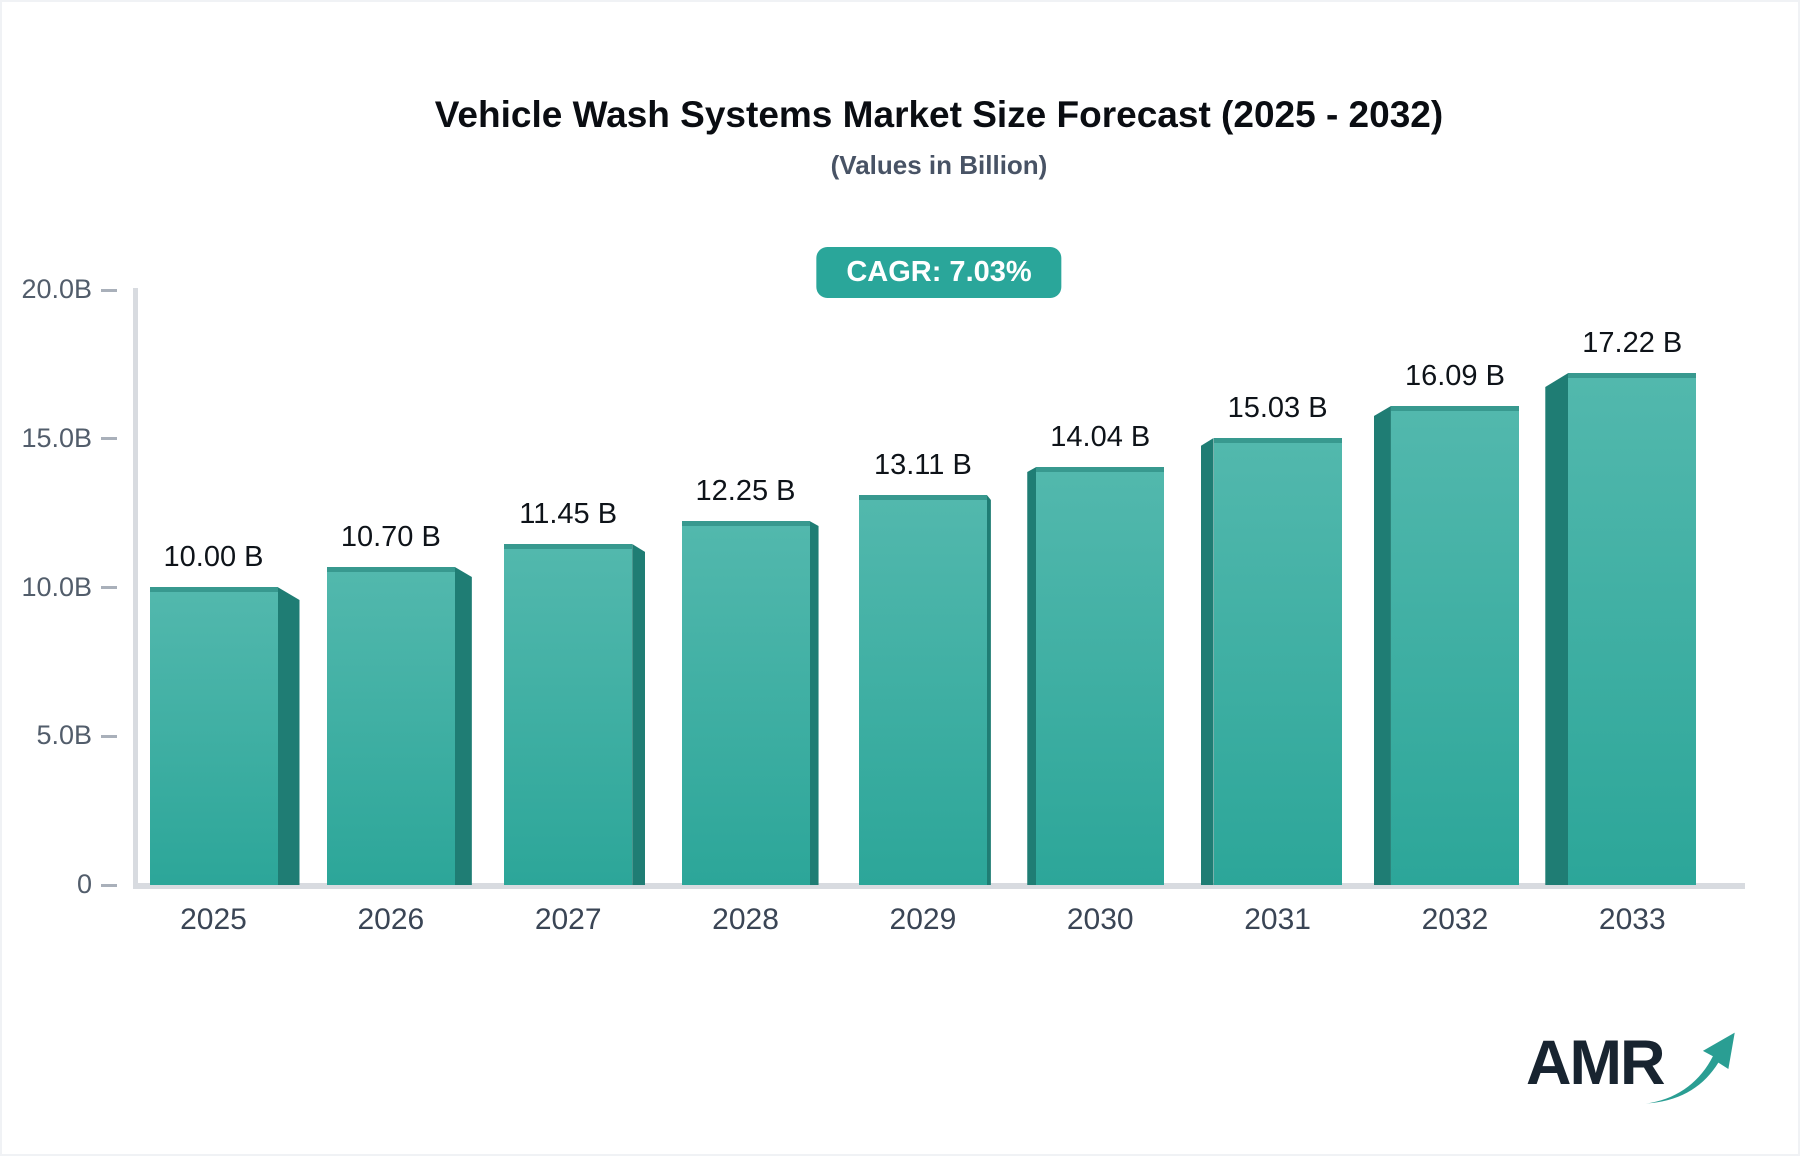 The height and width of the screenshot is (1156, 1800). Describe the element at coordinates (1100, 919) in the screenshot. I see `x-tick-label-2030: 2030` at that location.